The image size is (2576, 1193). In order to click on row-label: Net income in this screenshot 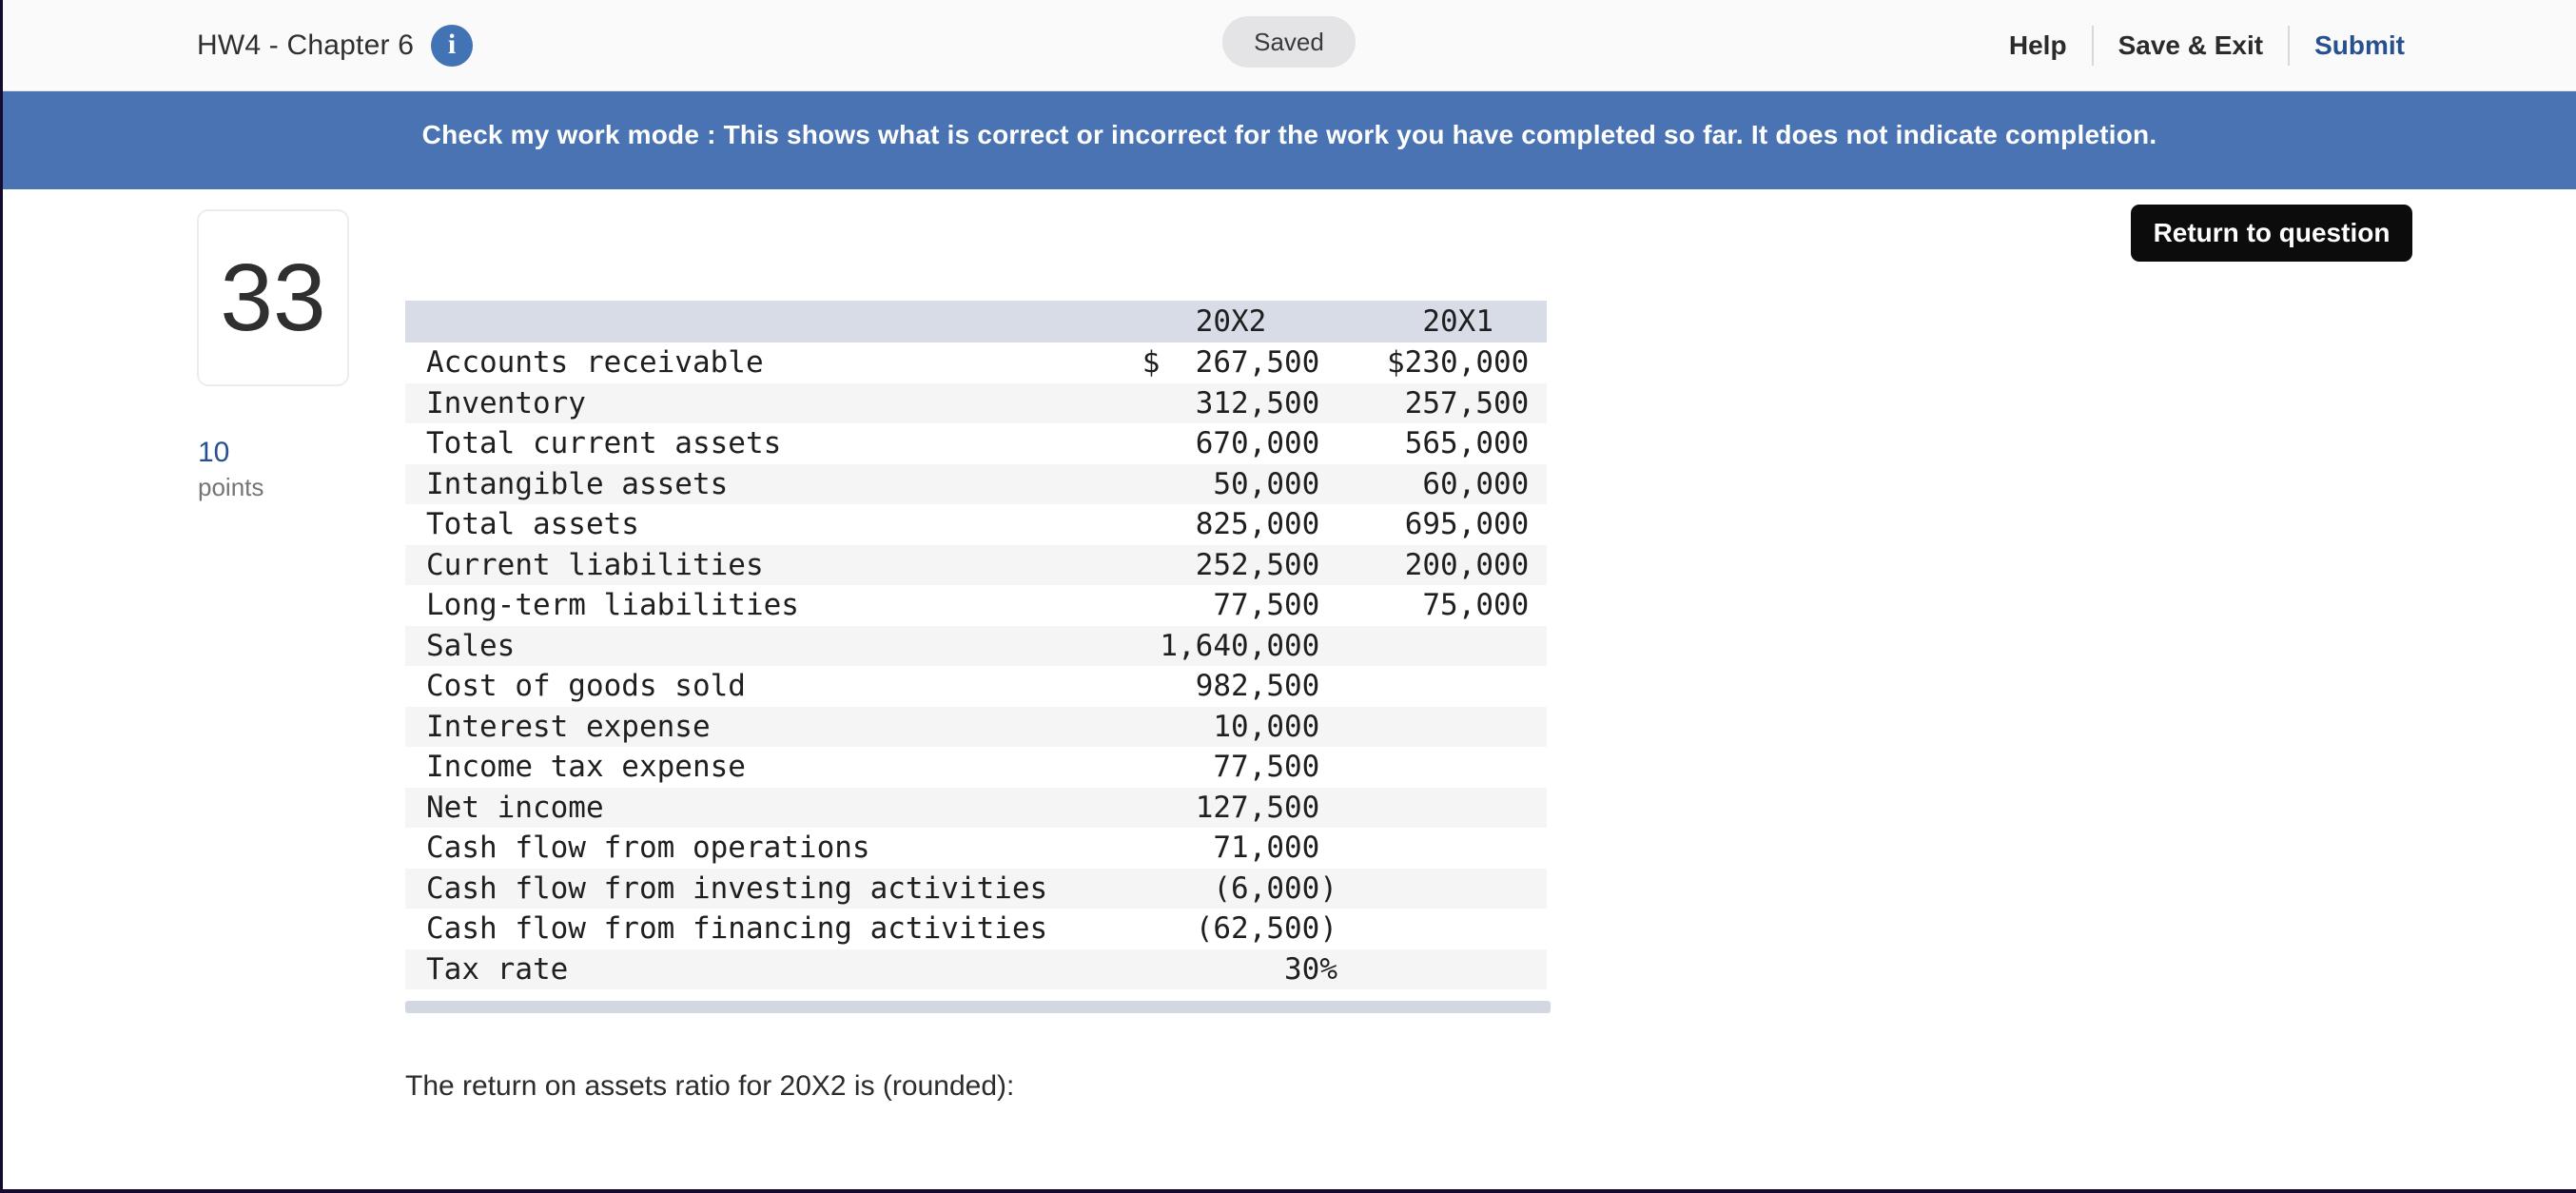, I will do `click(515, 807)`.